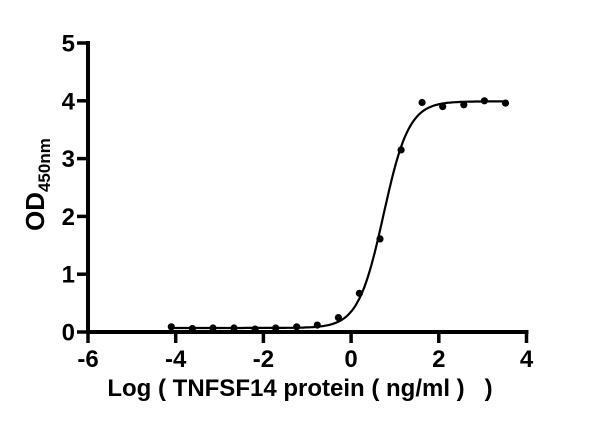 Image resolution: width=600 pixels, height=433 pixels. What do you see at coordinates (69, 101) in the screenshot?
I see `y-tick-label: 4` at bounding box center [69, 101].